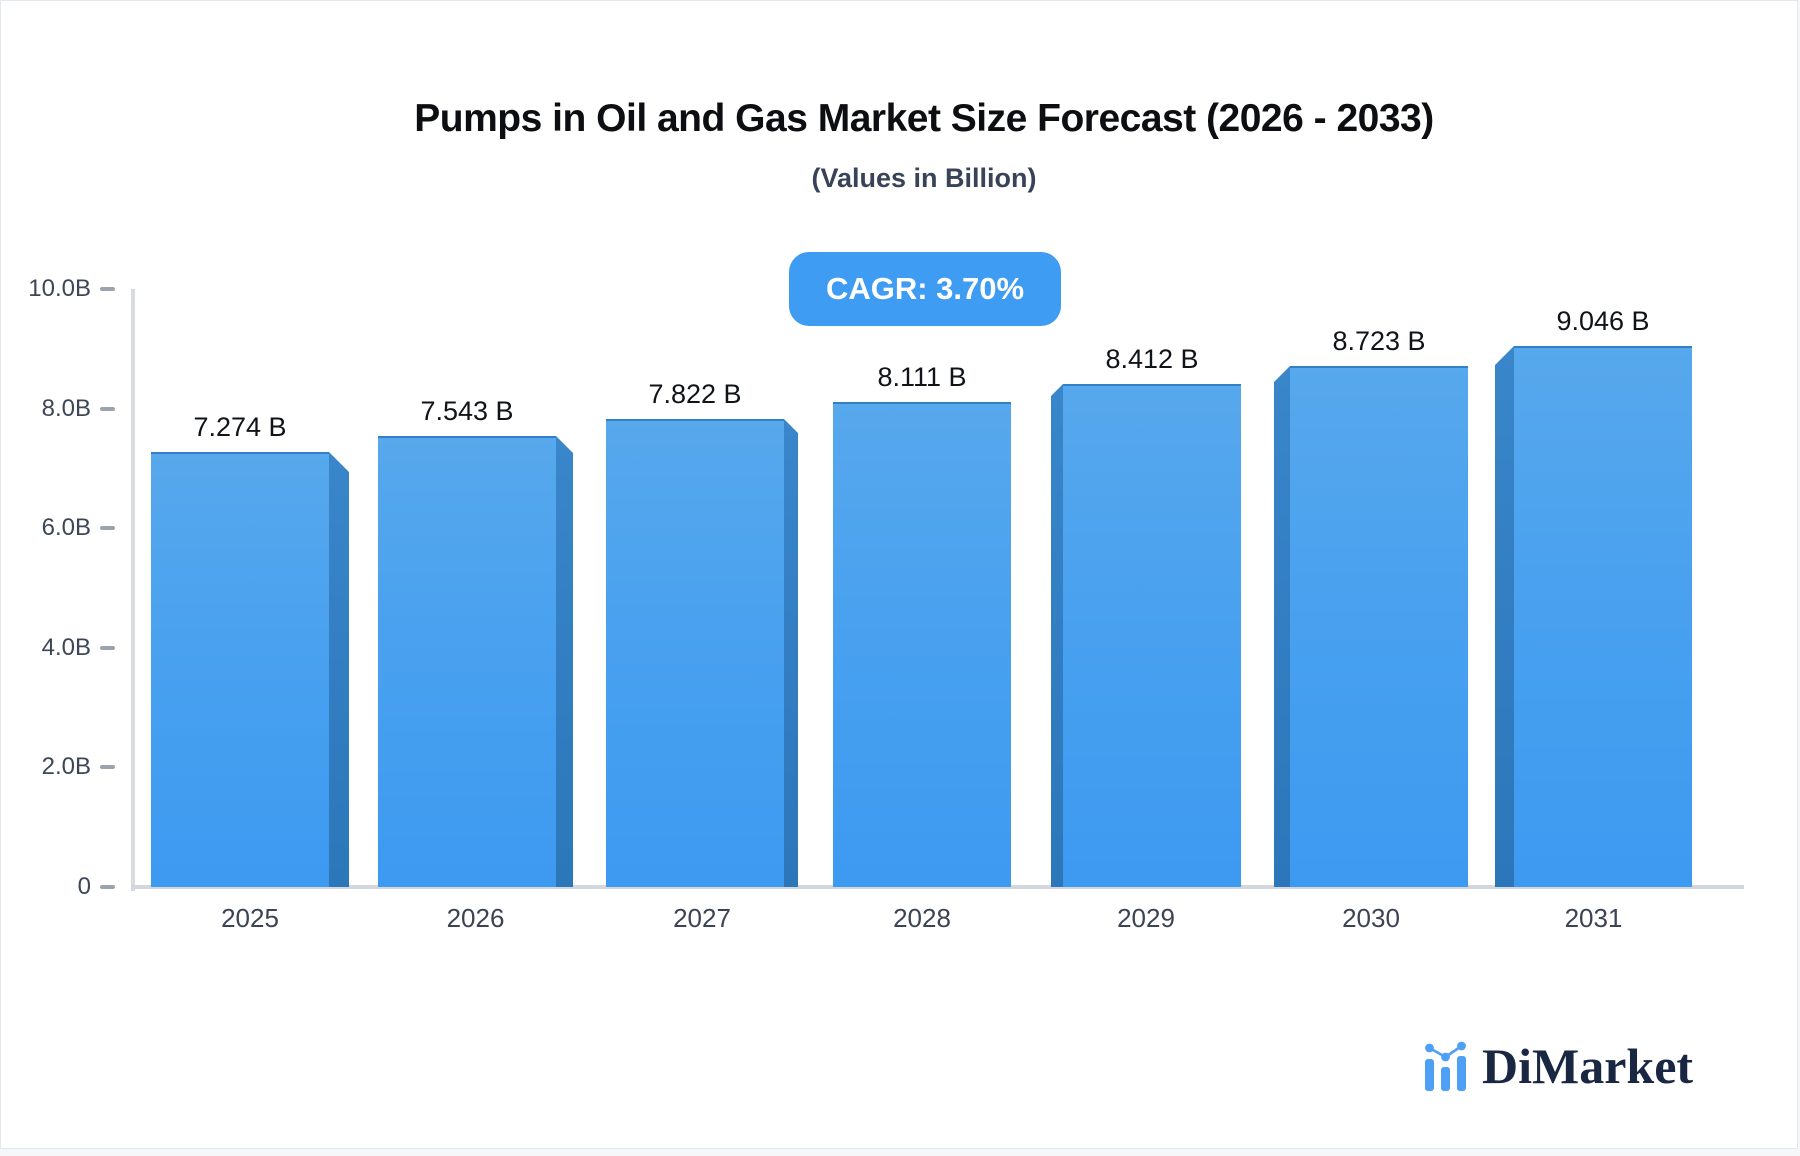 The width and height of the screenshot is (1800, 1156). Describe the element at coordinates (1152, 359) in the screenshot. I see `bar-value-label: 8.412 B` at that location.